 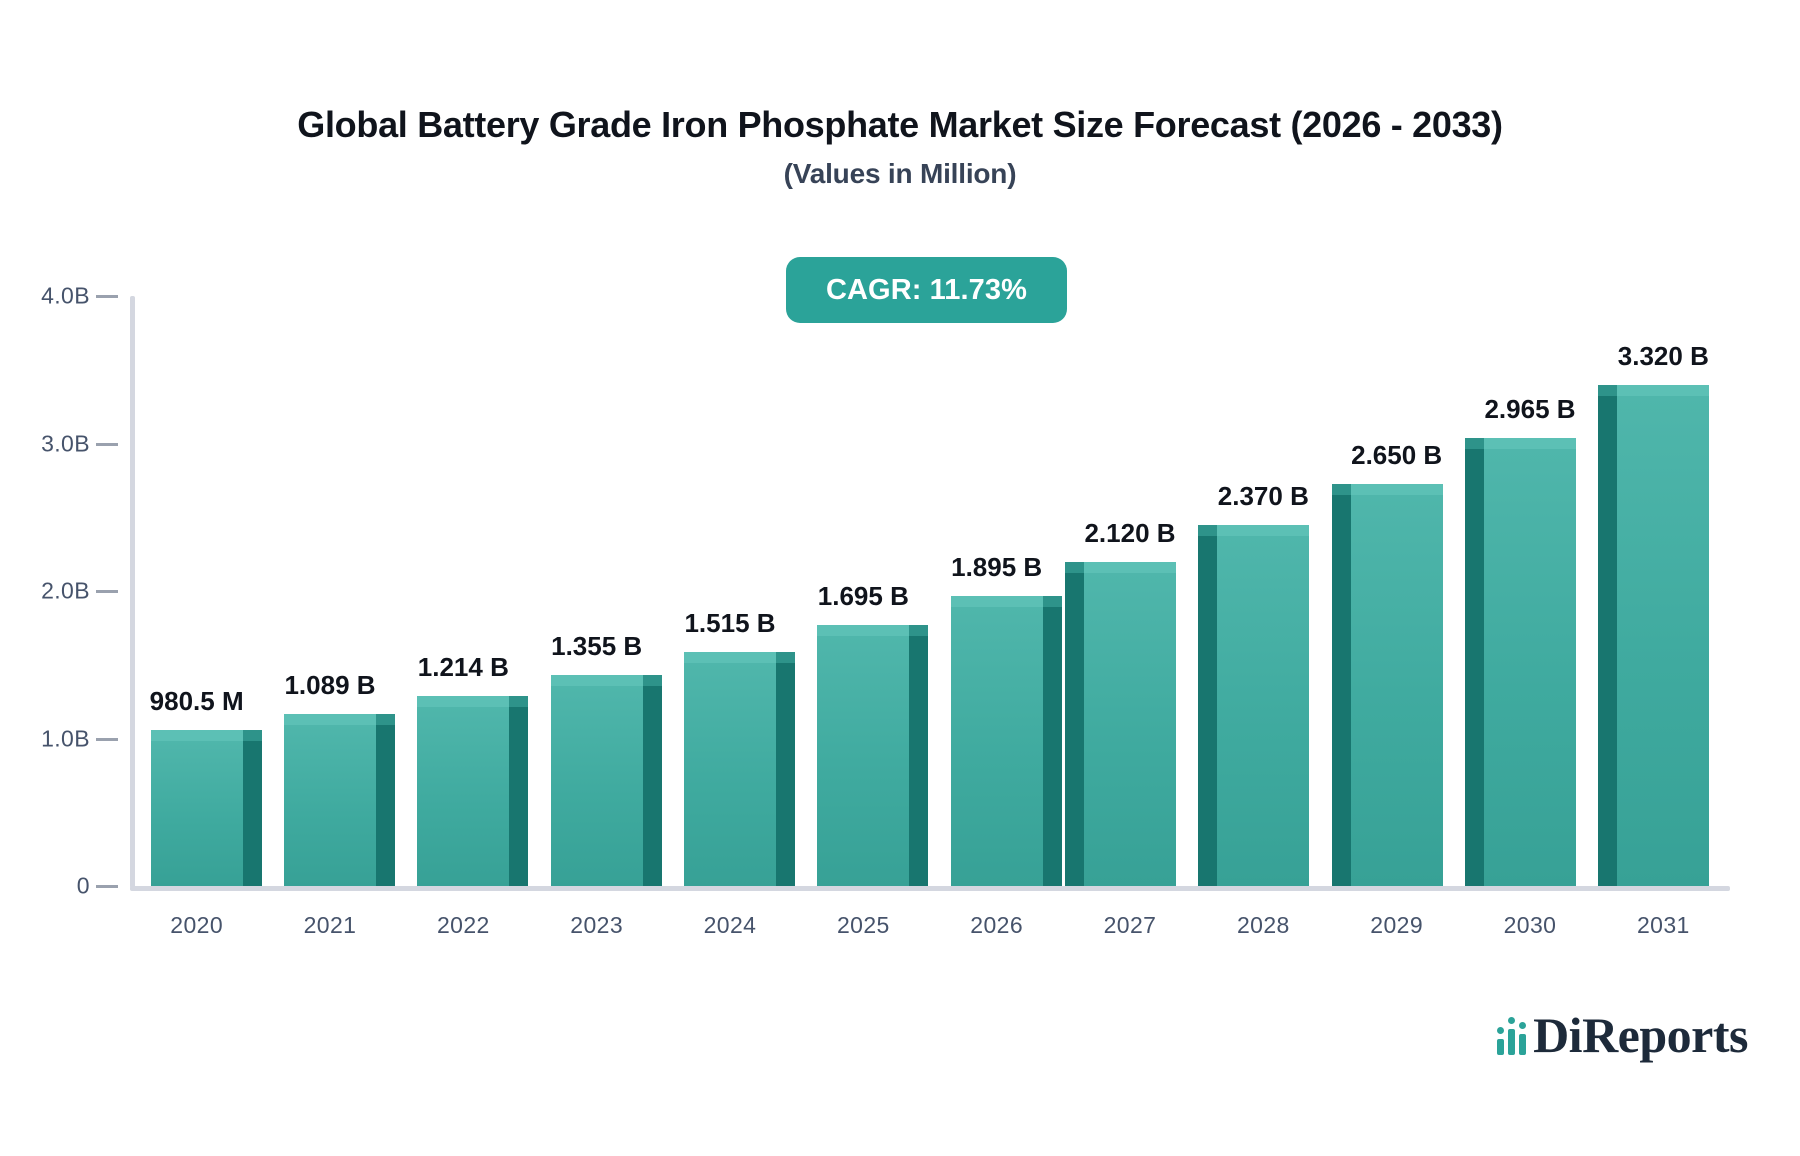 I want to click on bar-group: 2.120 B 2027, so click(x=1120, y=614).